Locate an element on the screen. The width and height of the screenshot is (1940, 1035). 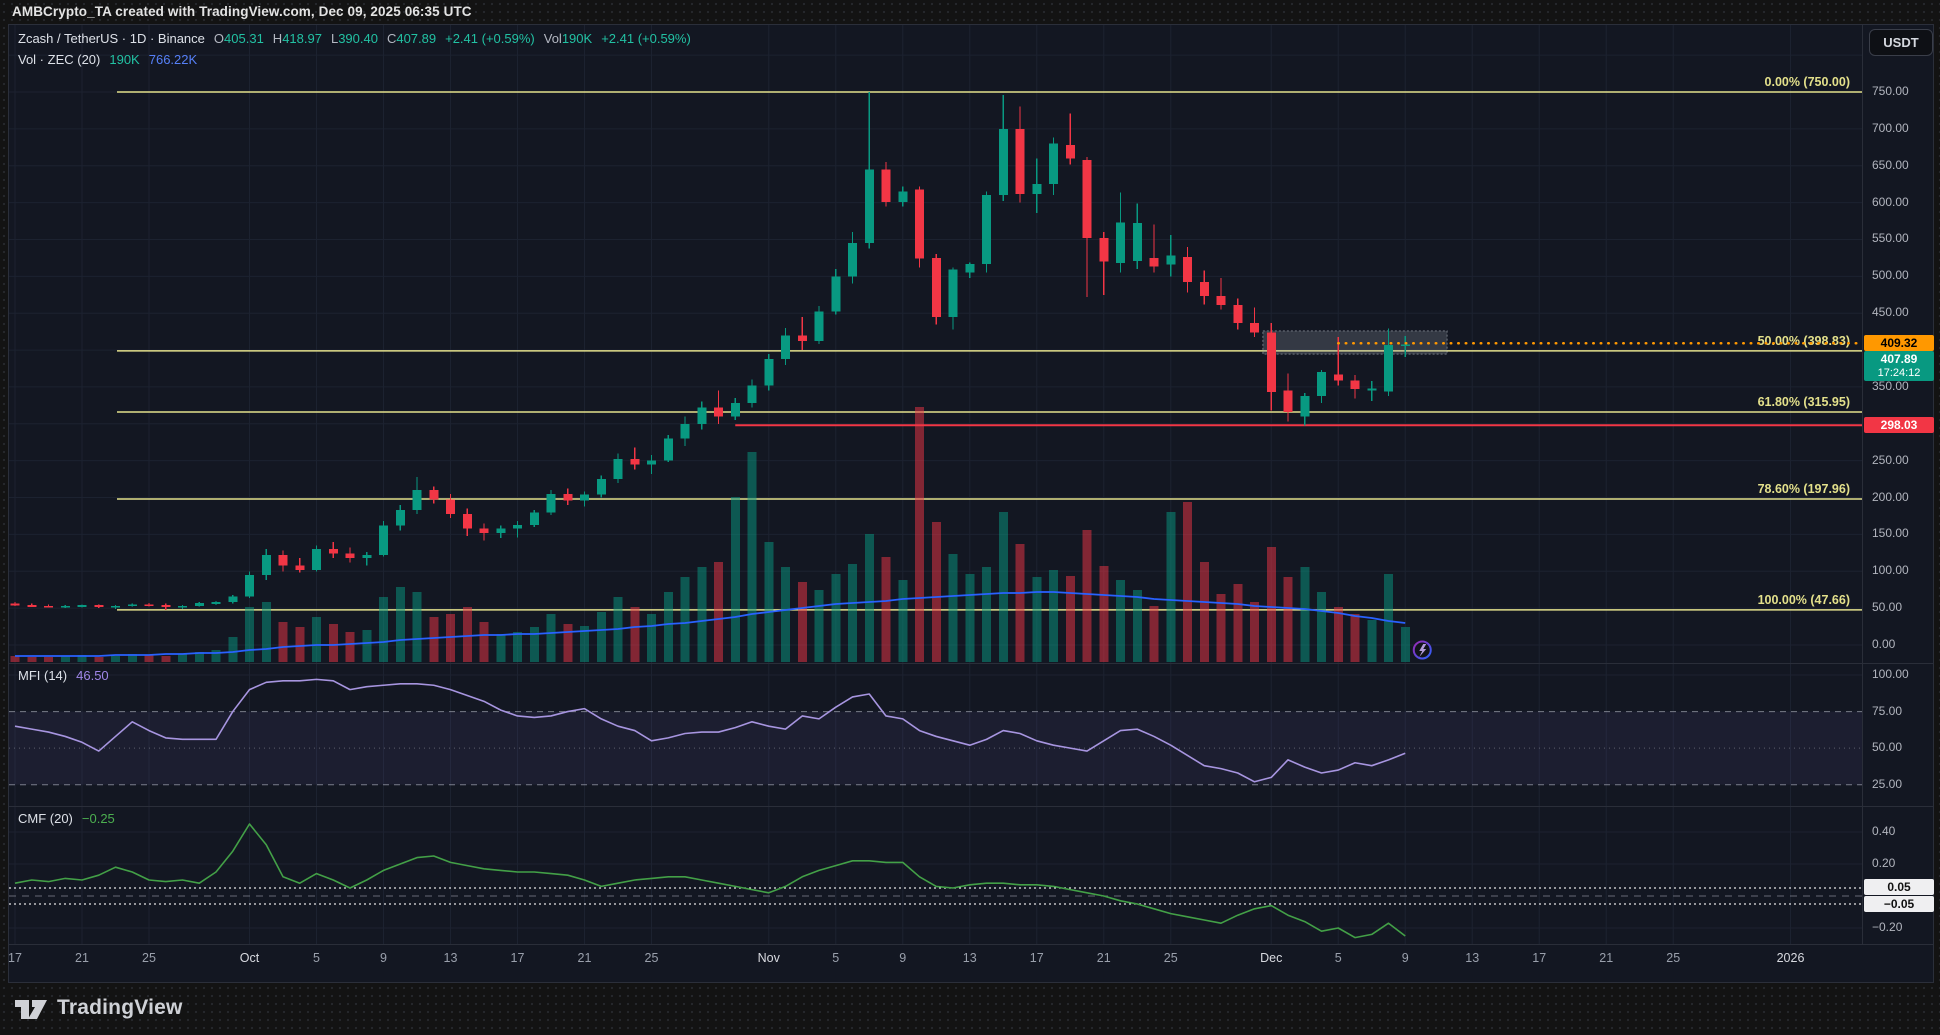
last-price-badge: 407.89 17:24:12 is located at coordinates (1899, 366).